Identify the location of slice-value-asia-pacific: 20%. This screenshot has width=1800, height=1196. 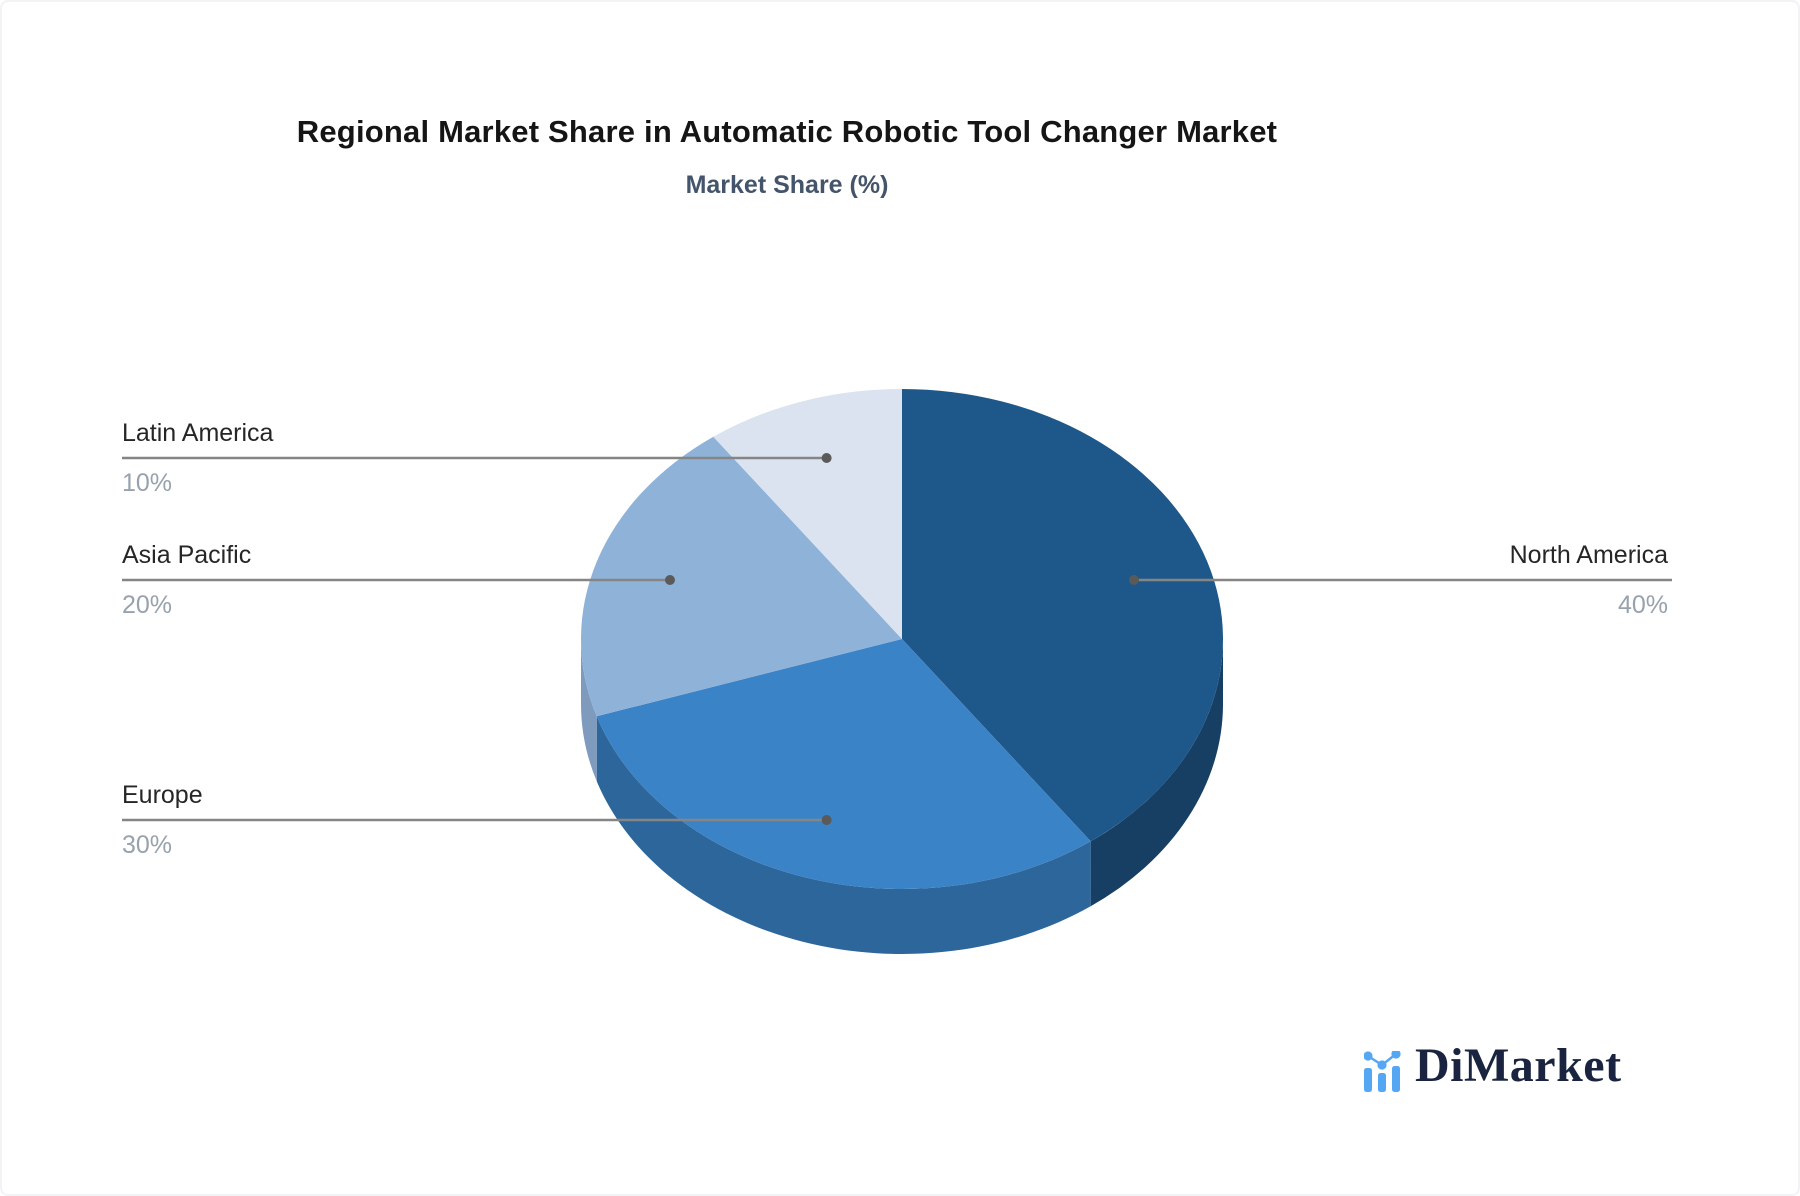
(147, 605).